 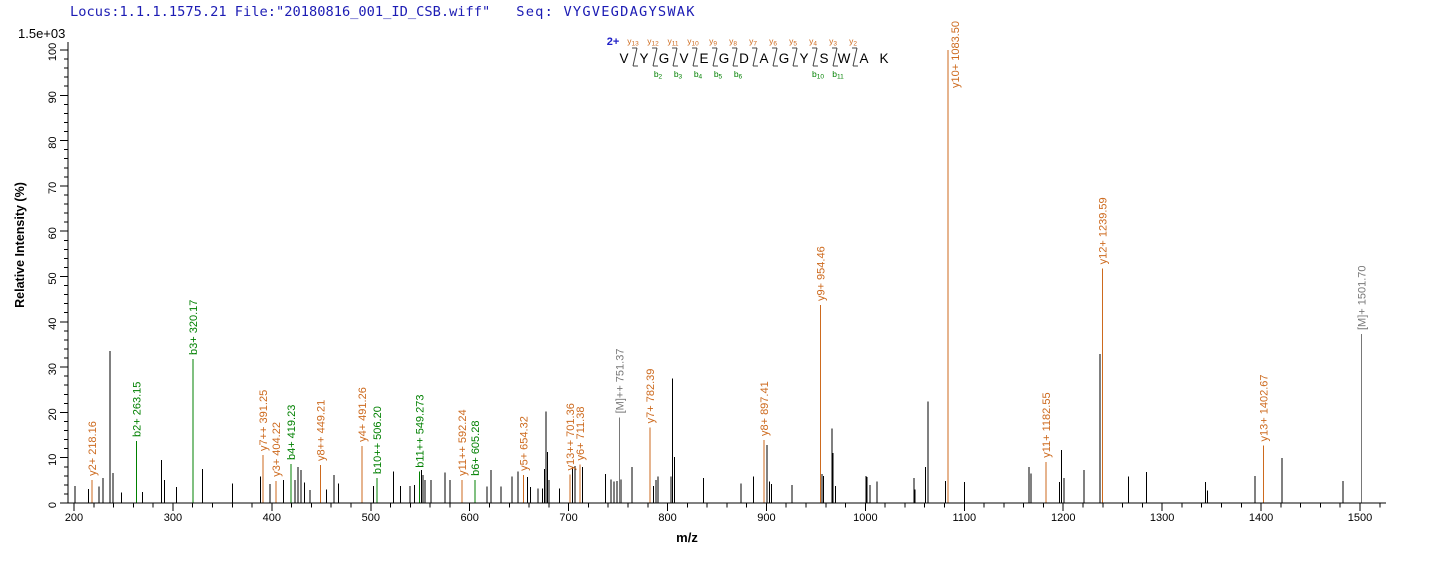 I want to click on peak-annotation-label: b2+ 263.15, so click(x=137, y=409).